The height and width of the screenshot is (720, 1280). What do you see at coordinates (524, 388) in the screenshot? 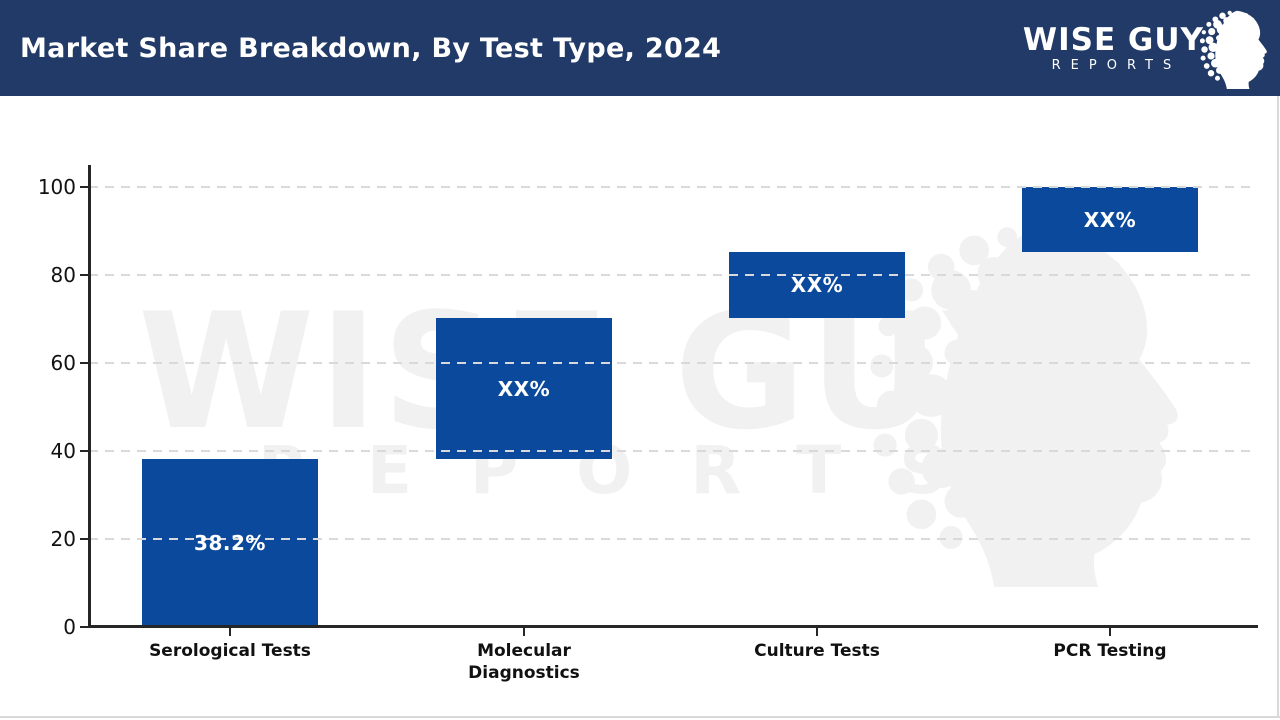
I see `bar-molecular-diagnostics` at bounding box center [524, 388].